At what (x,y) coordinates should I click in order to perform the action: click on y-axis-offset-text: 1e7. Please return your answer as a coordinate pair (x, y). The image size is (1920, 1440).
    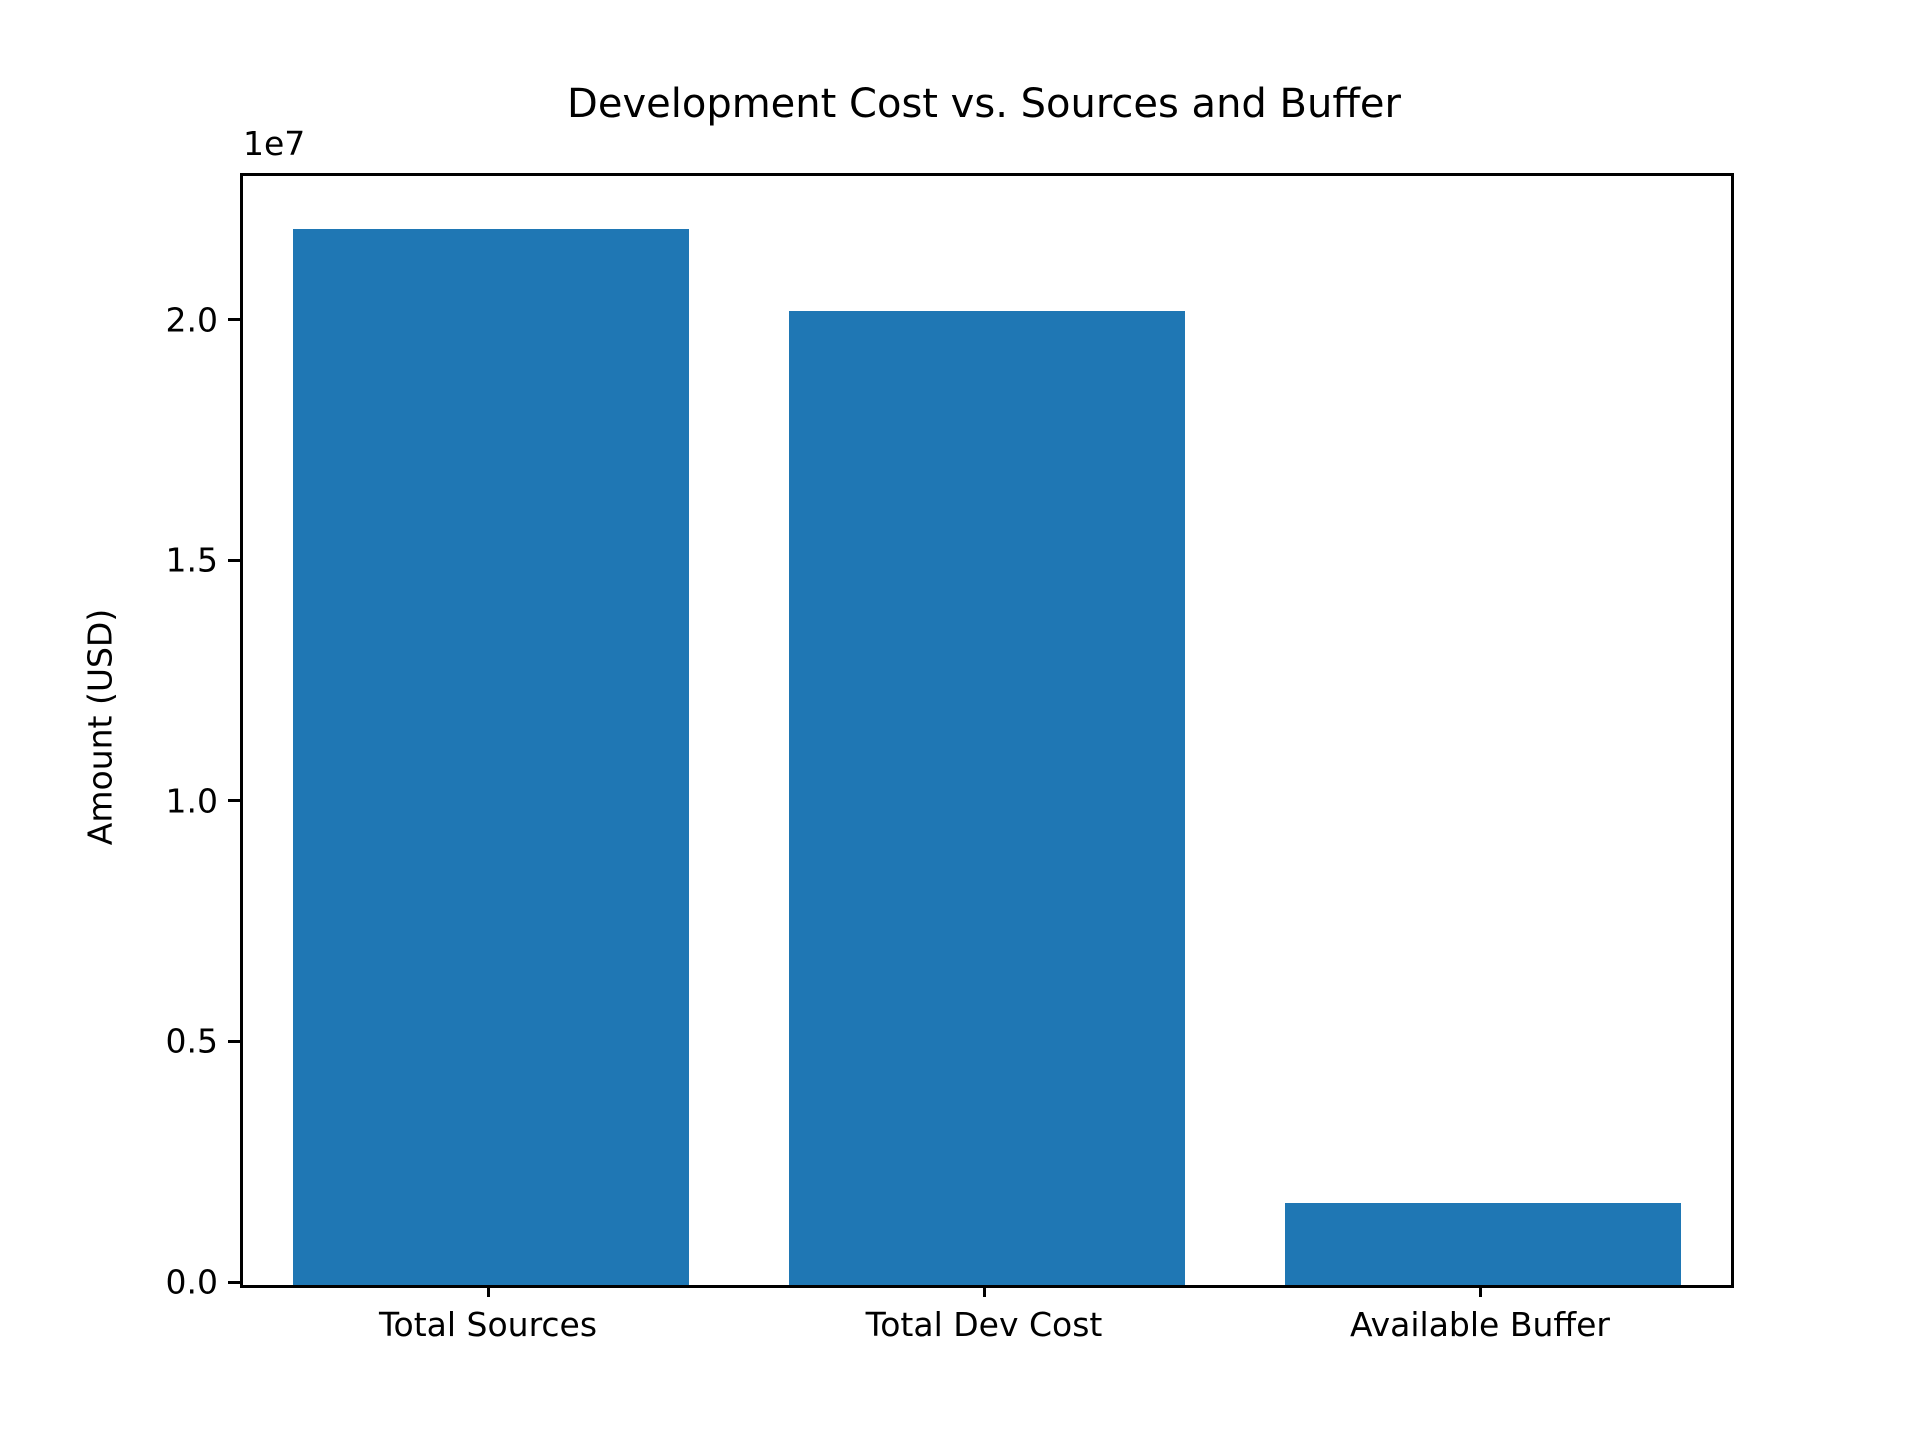
    Looking at the image, I should click on (274, 143).